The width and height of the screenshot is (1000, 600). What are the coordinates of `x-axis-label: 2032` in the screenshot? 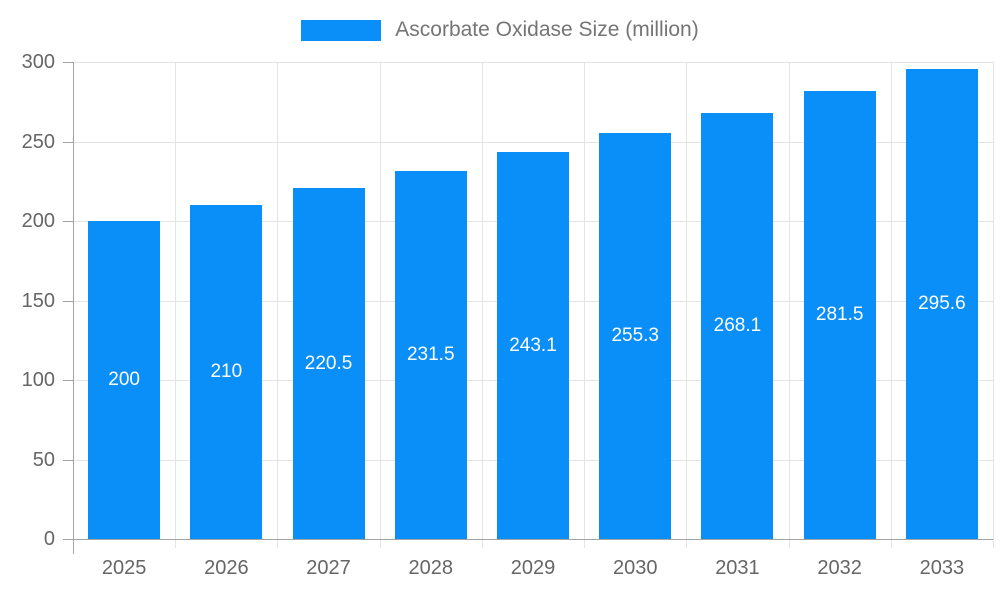 It's located at (839, 568).